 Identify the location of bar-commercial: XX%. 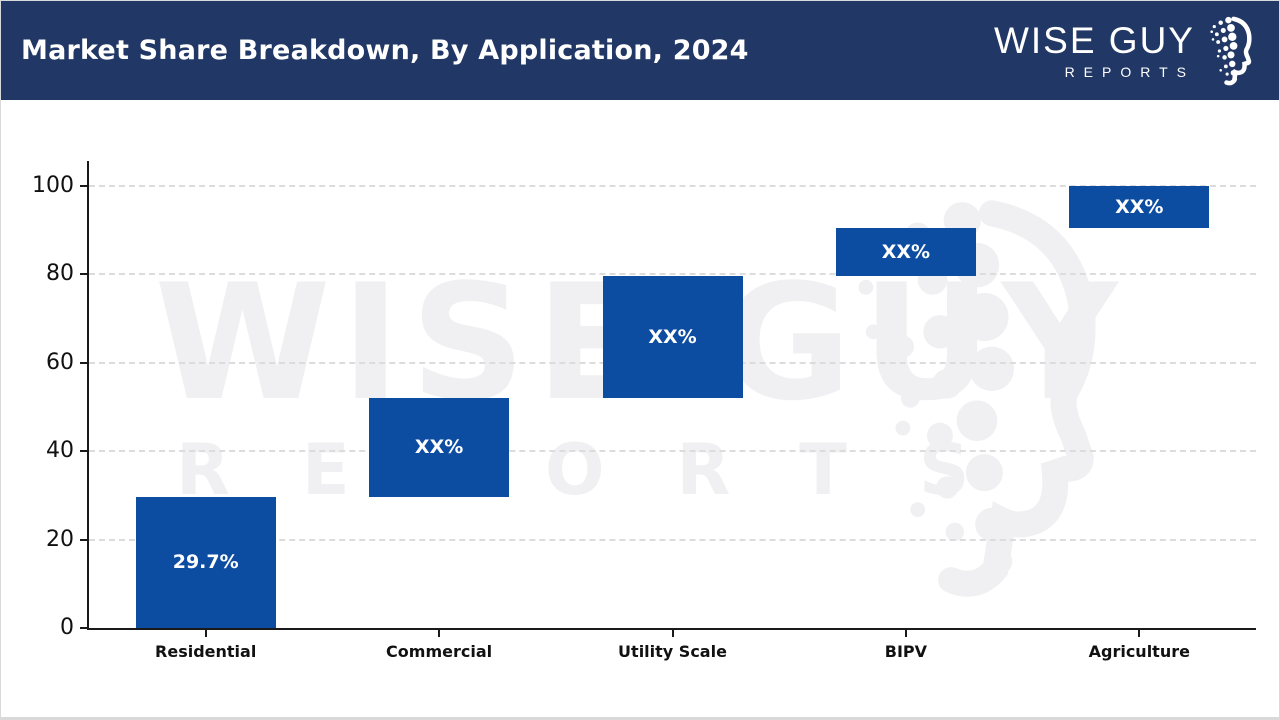
(439, 447).